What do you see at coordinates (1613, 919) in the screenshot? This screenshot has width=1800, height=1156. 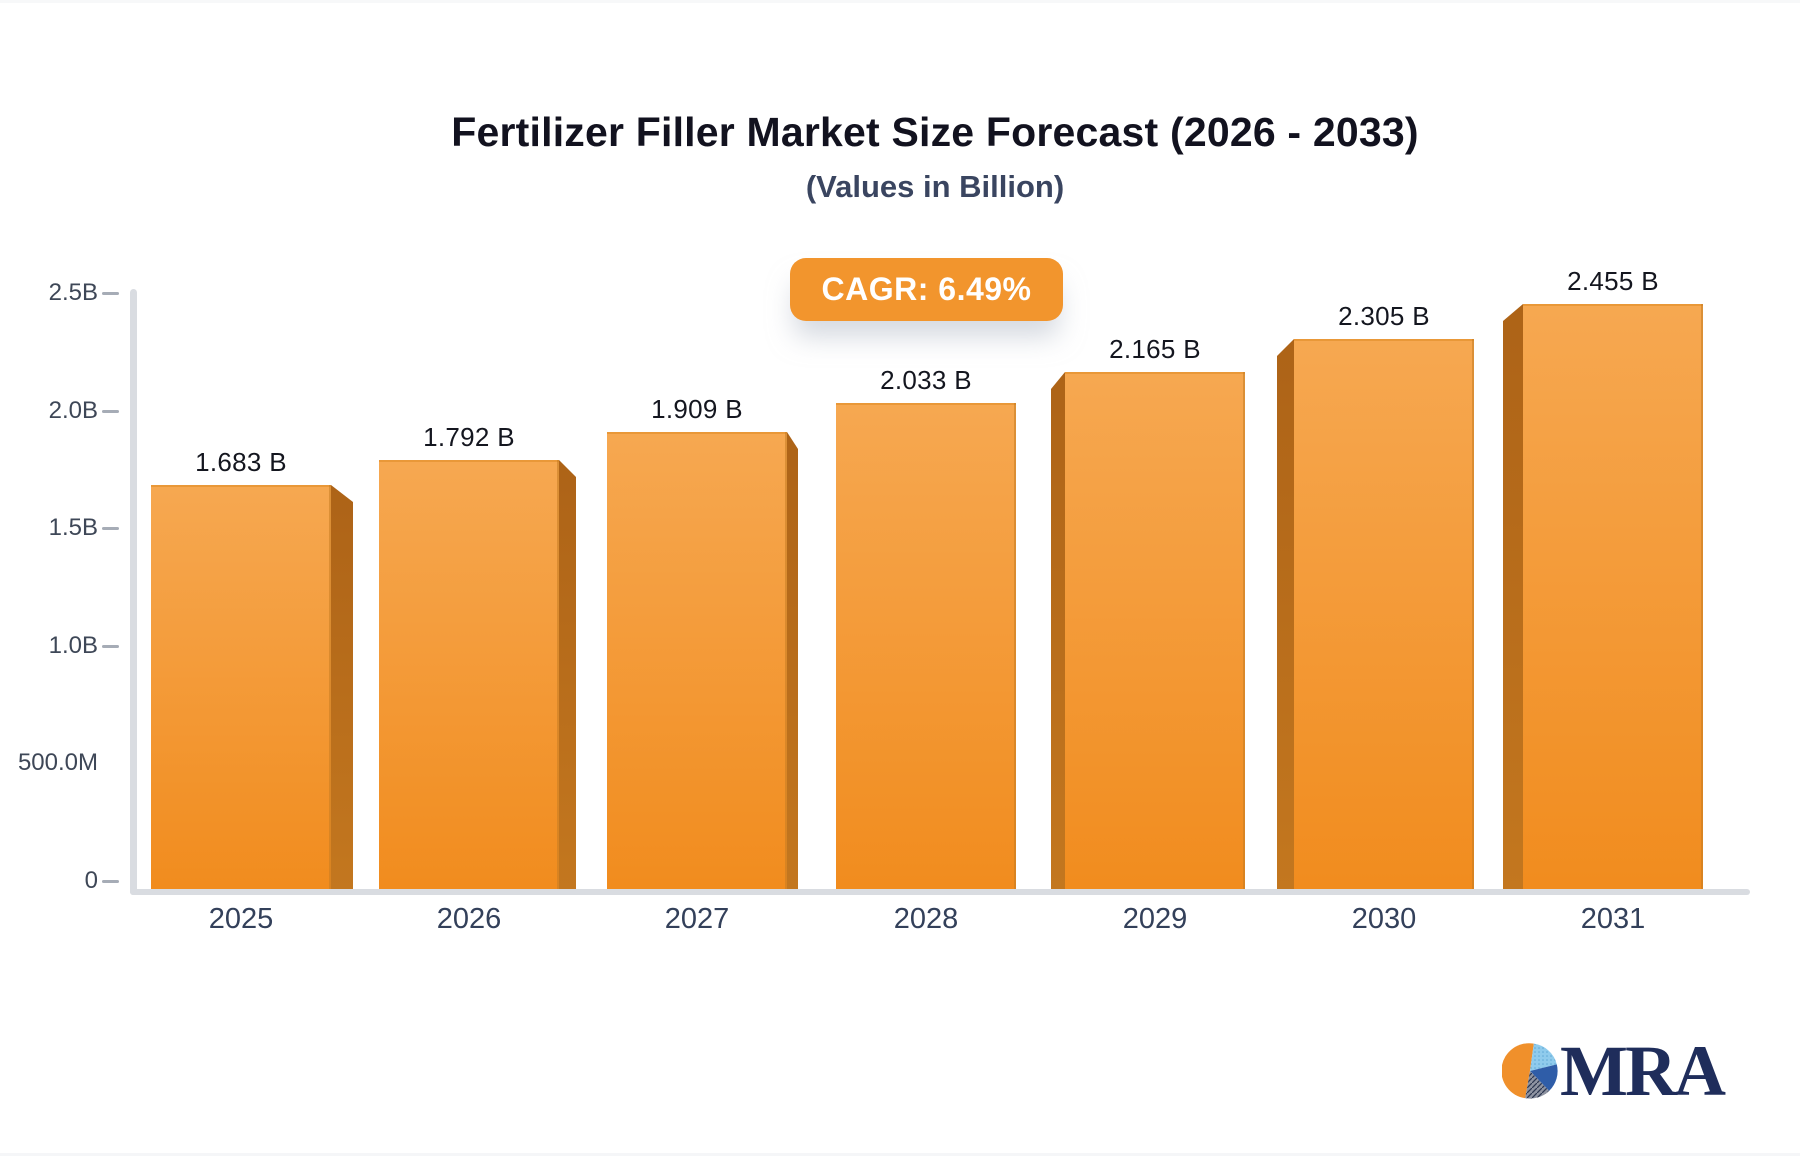 I see `x-axis-label-2031: 2031` at bounding box center [1613, 919].